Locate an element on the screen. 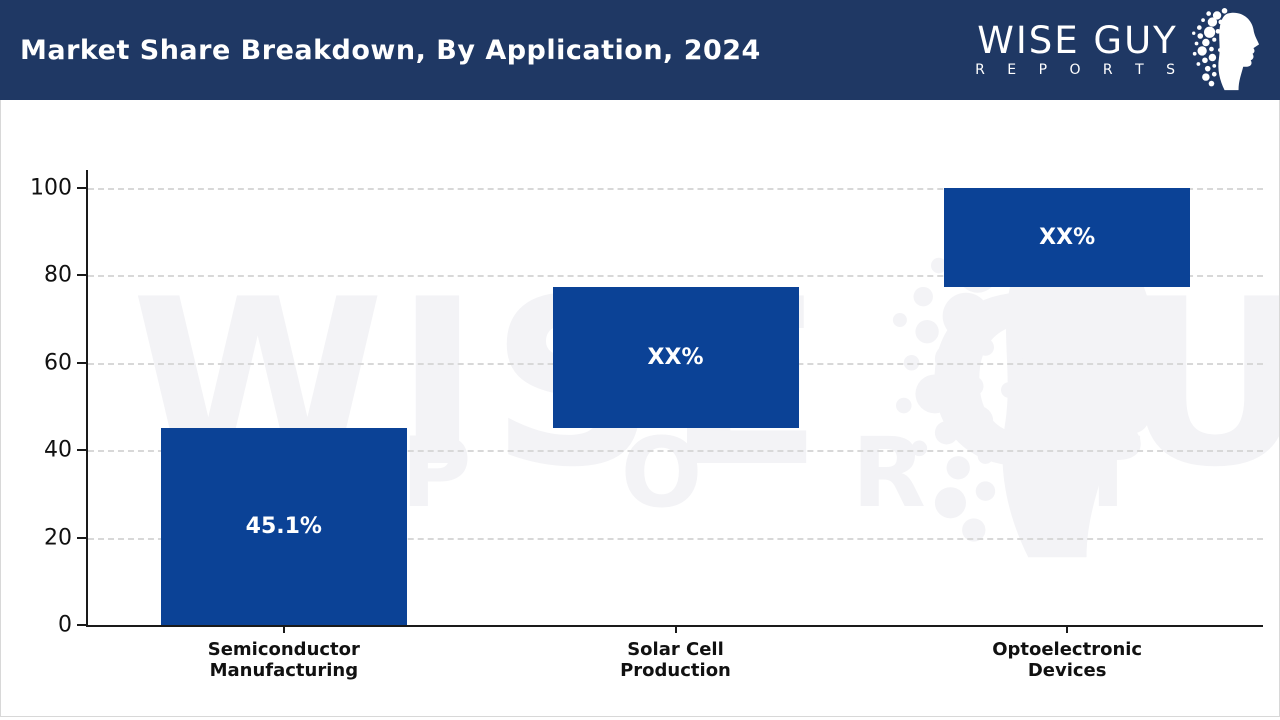 The width and height of the screenshot is (1280, 720). y-axis-label-0: 0 is located at coordinates (65, 625).